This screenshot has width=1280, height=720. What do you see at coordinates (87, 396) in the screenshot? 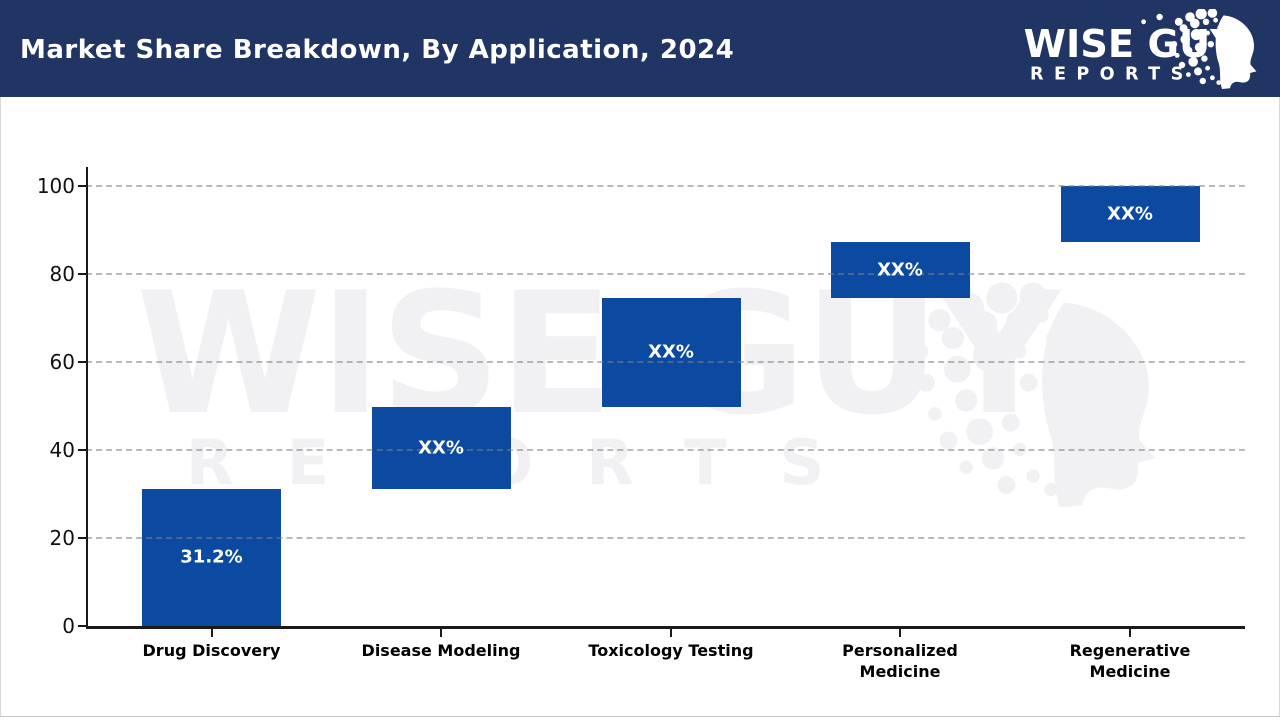
I see `y-axis-line` at bounding box center [87, 396].